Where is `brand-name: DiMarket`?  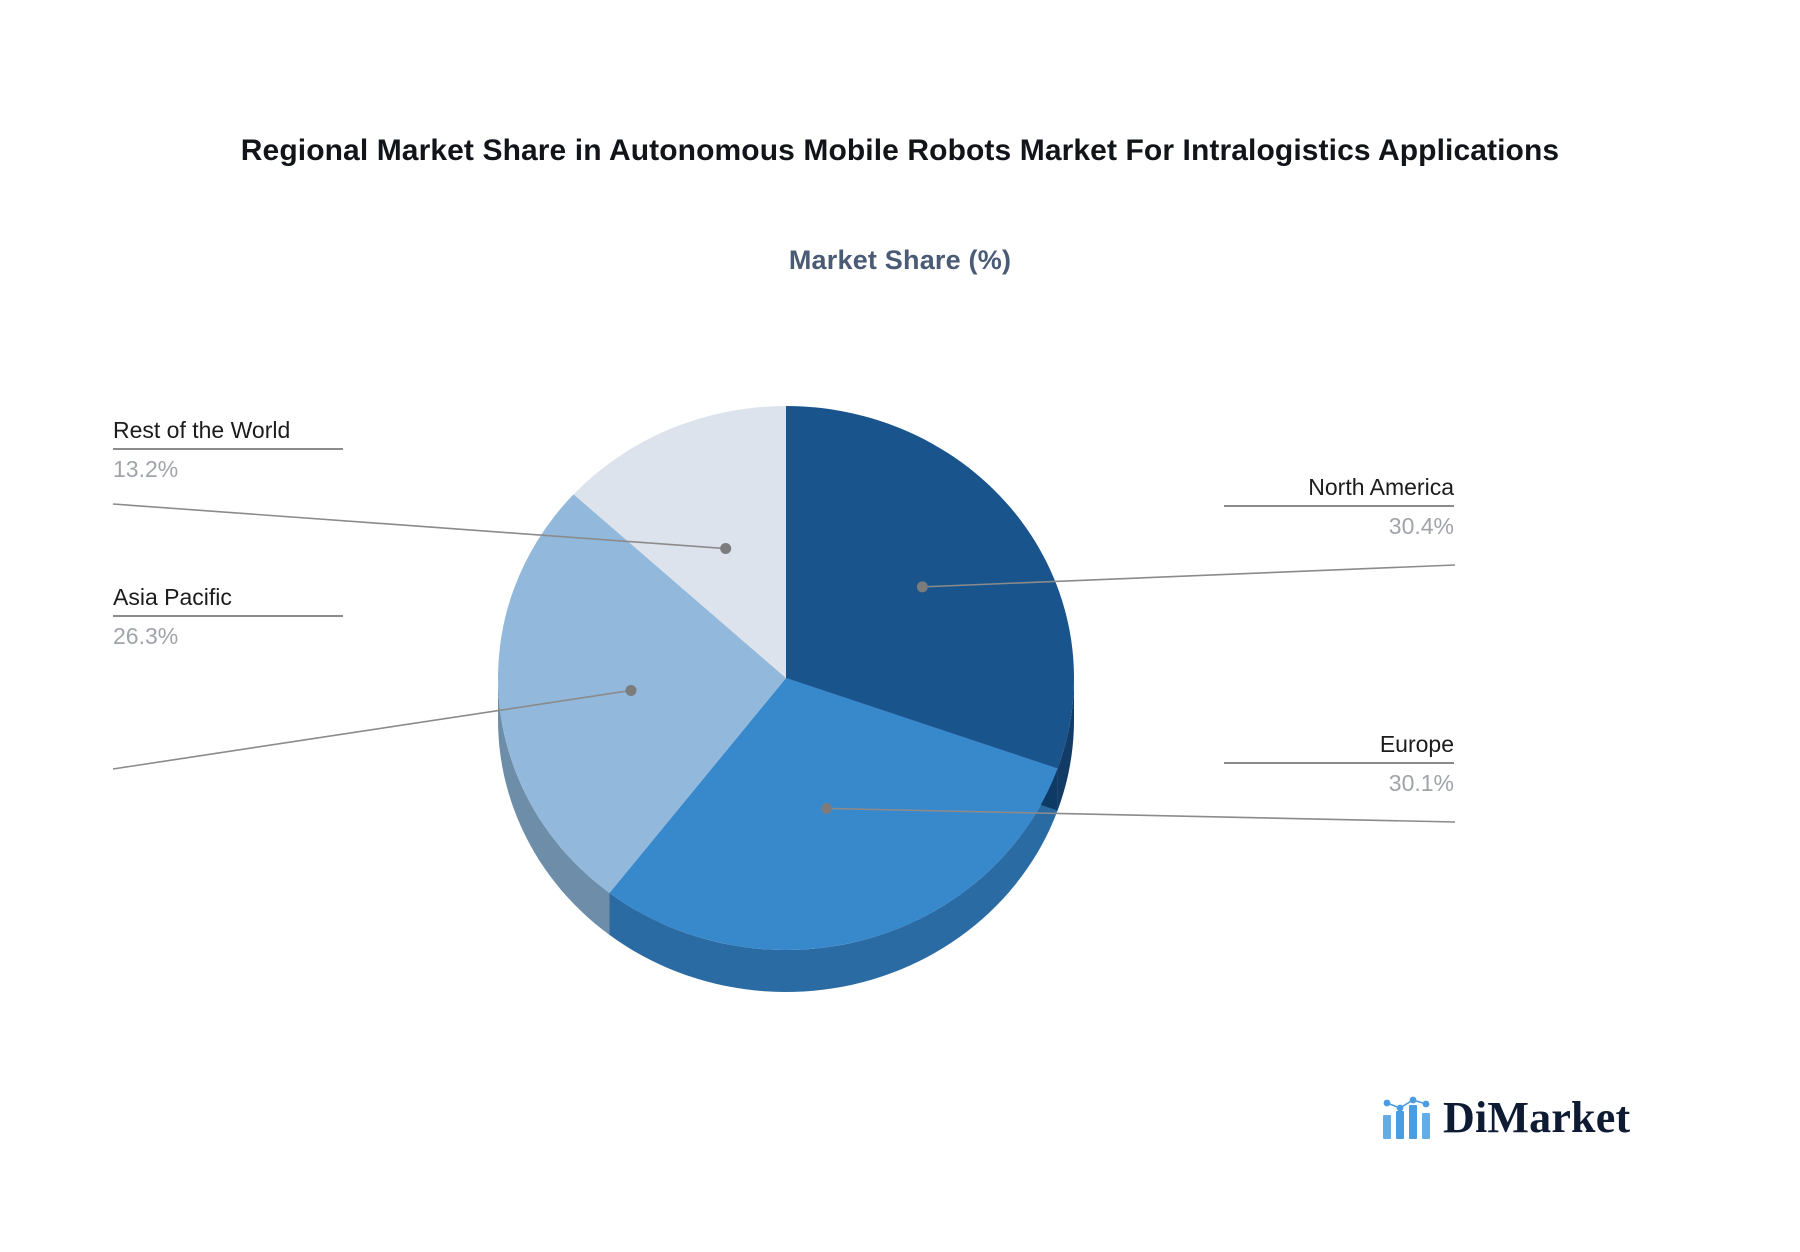 brand-name: DiMarket is located at coordinates (1537, 1117).